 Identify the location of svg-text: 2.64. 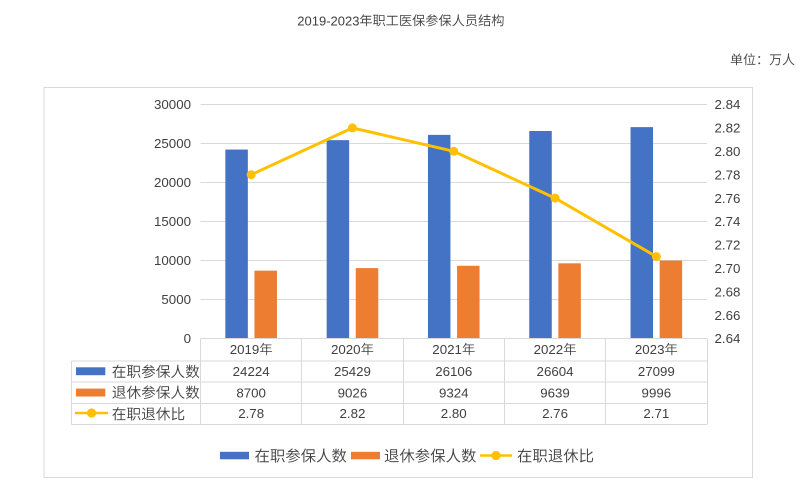
(728, 338).